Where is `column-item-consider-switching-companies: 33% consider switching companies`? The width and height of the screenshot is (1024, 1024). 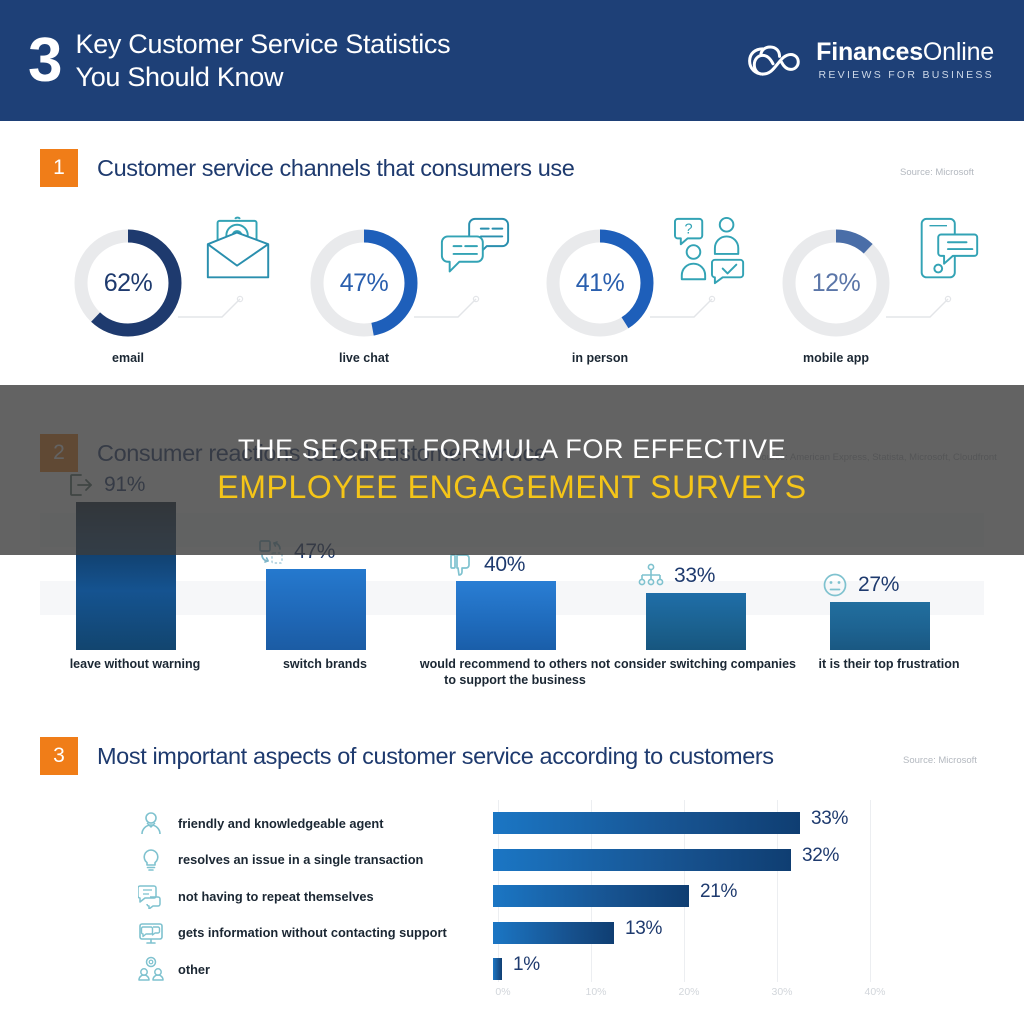 column-item-consider-switching-companies: 33% consider switching companies is located at coordinates (705, 578).